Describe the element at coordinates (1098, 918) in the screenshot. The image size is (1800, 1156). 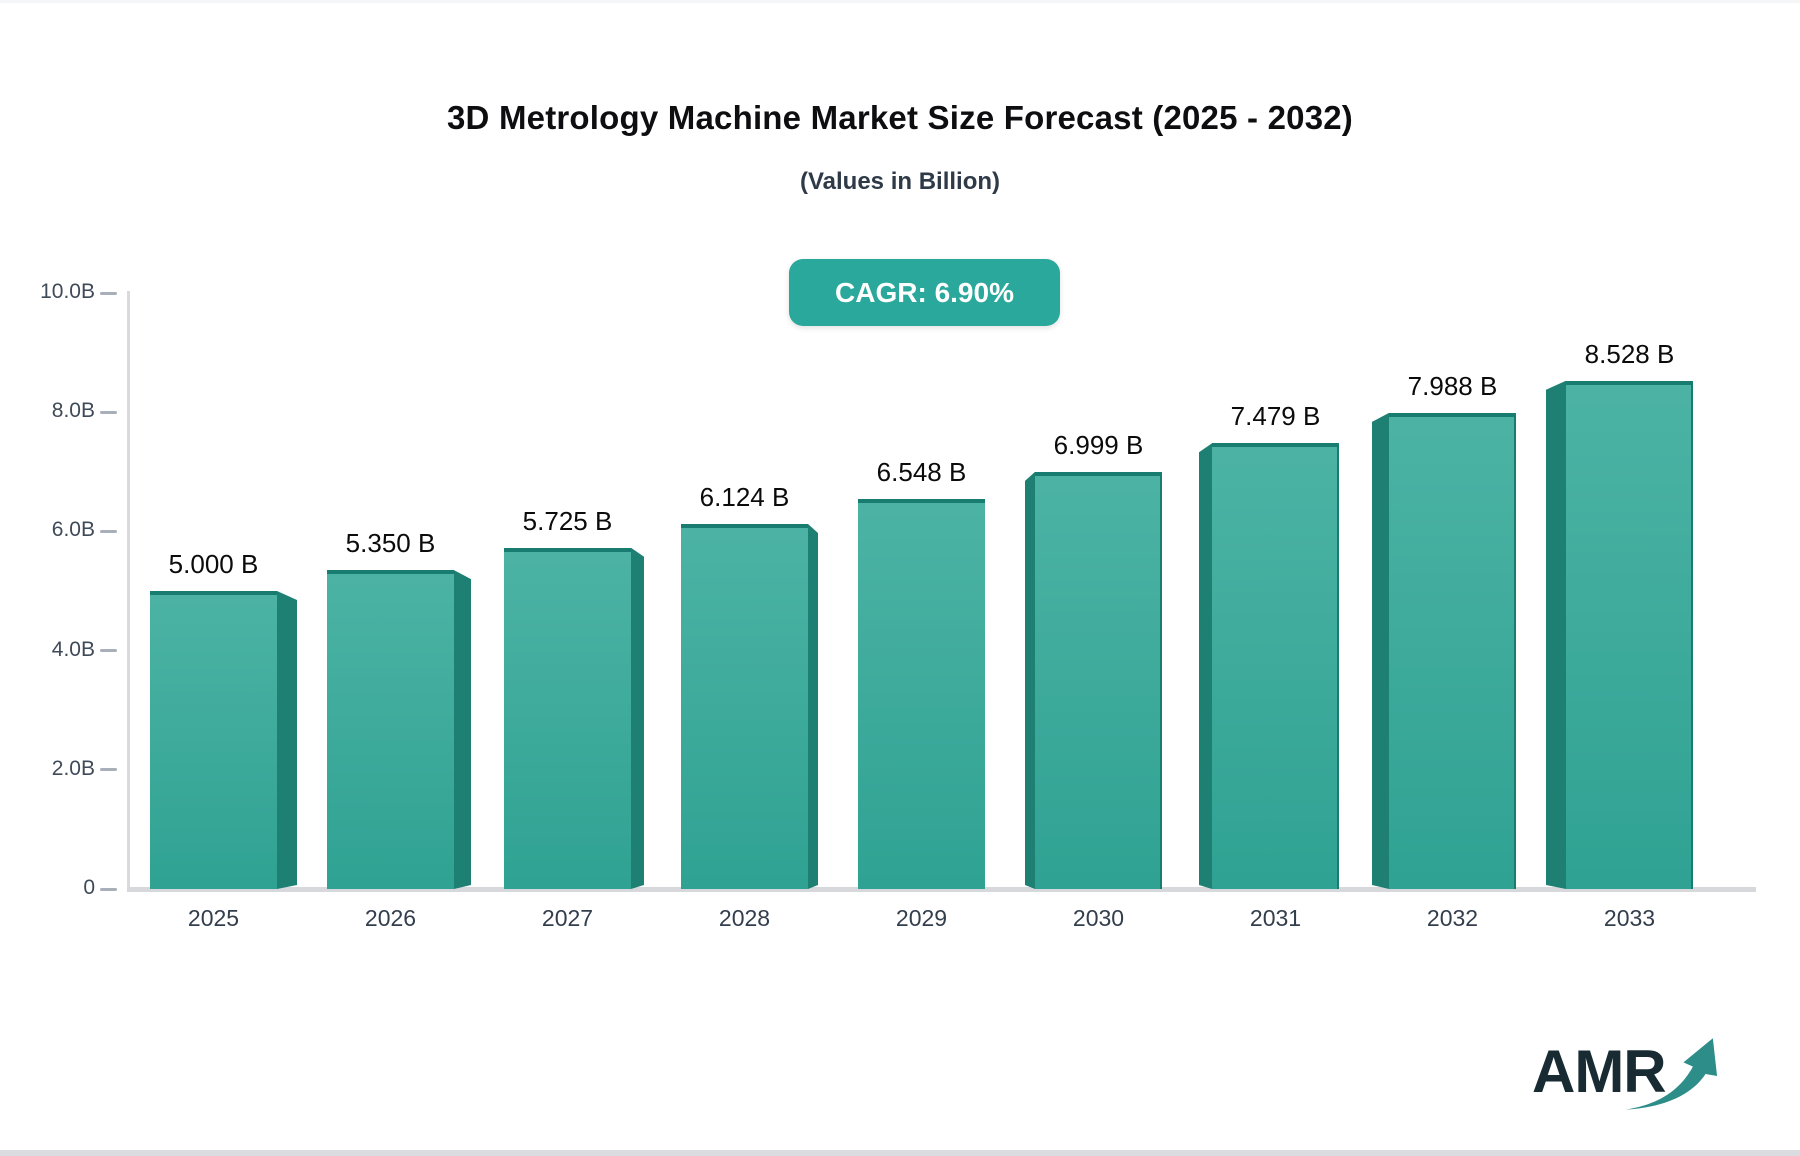
I see `x-tick-label: 2030` at that location.